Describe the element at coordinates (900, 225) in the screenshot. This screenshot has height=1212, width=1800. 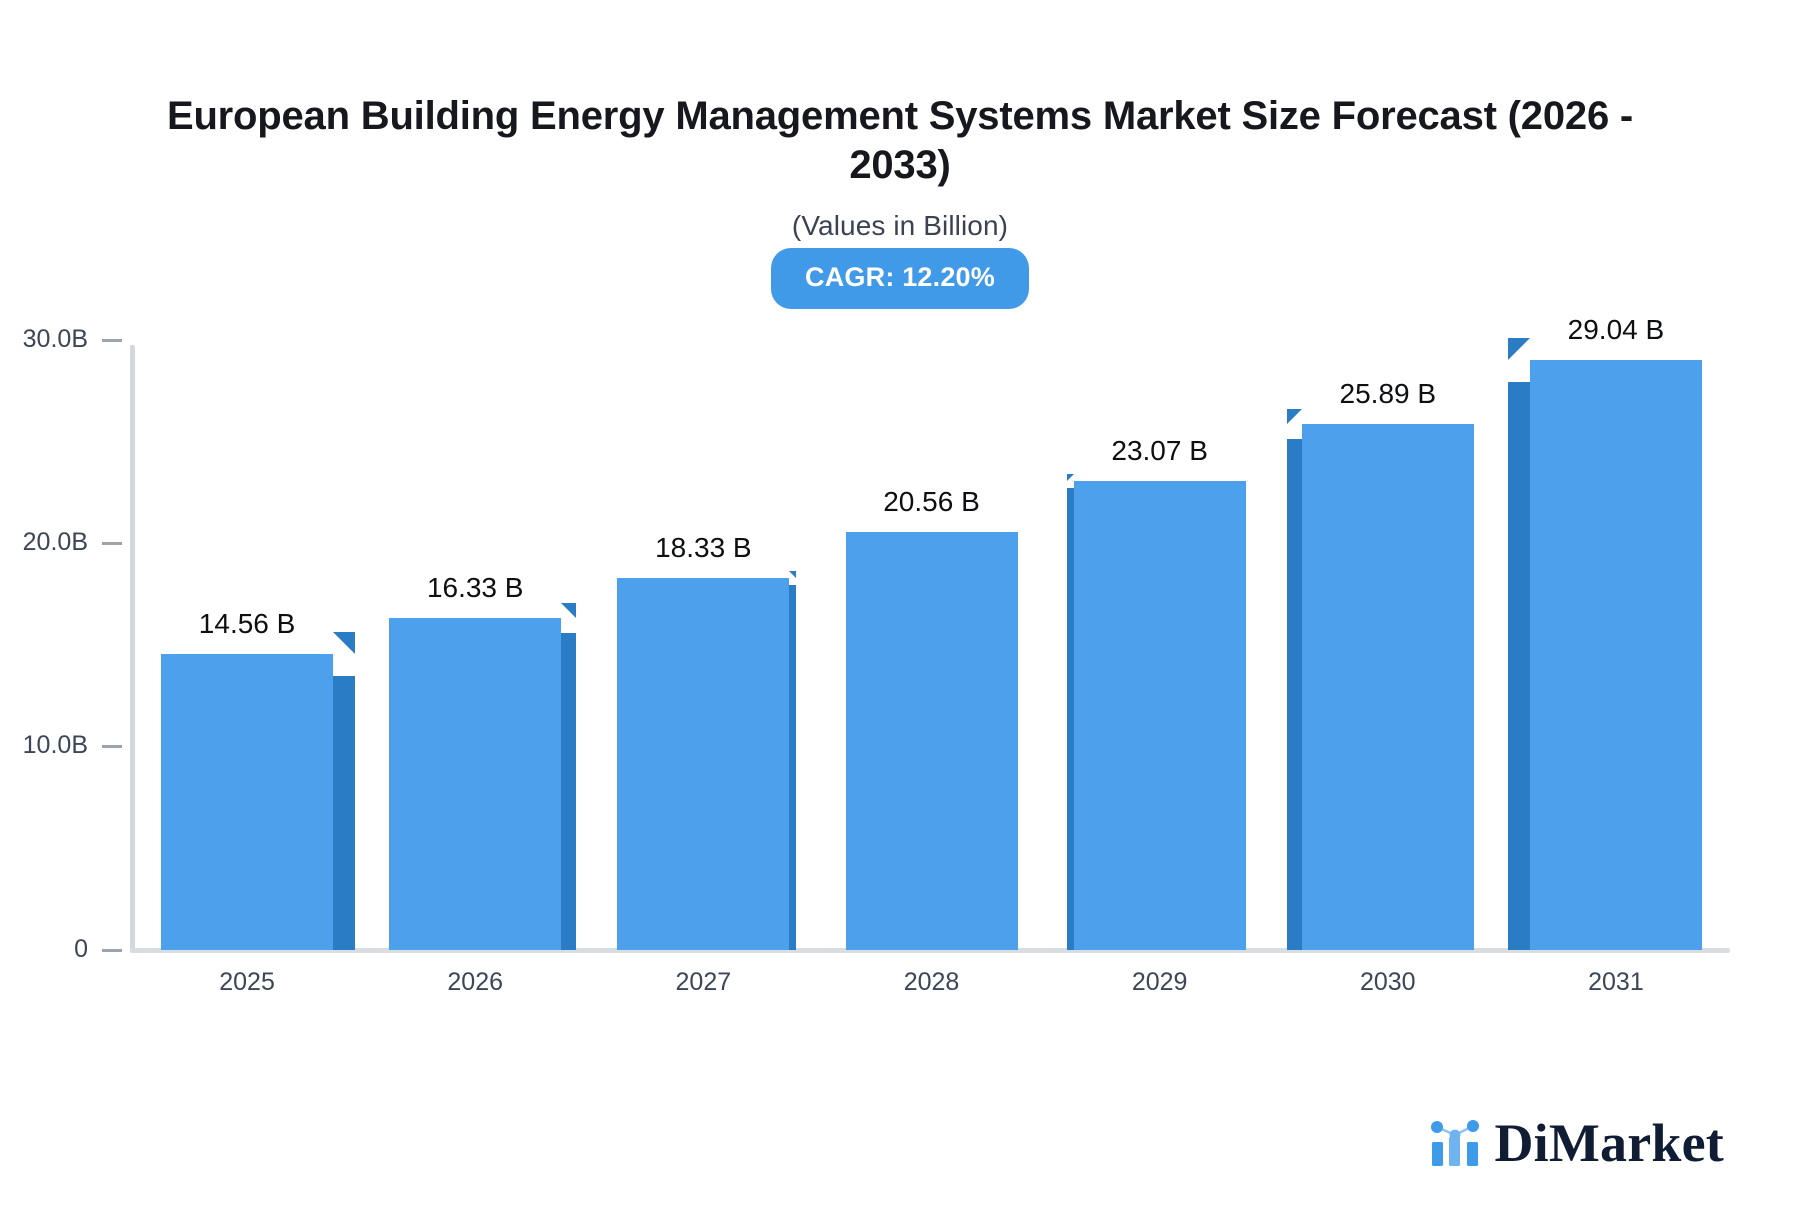
I see `chart-subtitle: (Values in Billion)` at that location.